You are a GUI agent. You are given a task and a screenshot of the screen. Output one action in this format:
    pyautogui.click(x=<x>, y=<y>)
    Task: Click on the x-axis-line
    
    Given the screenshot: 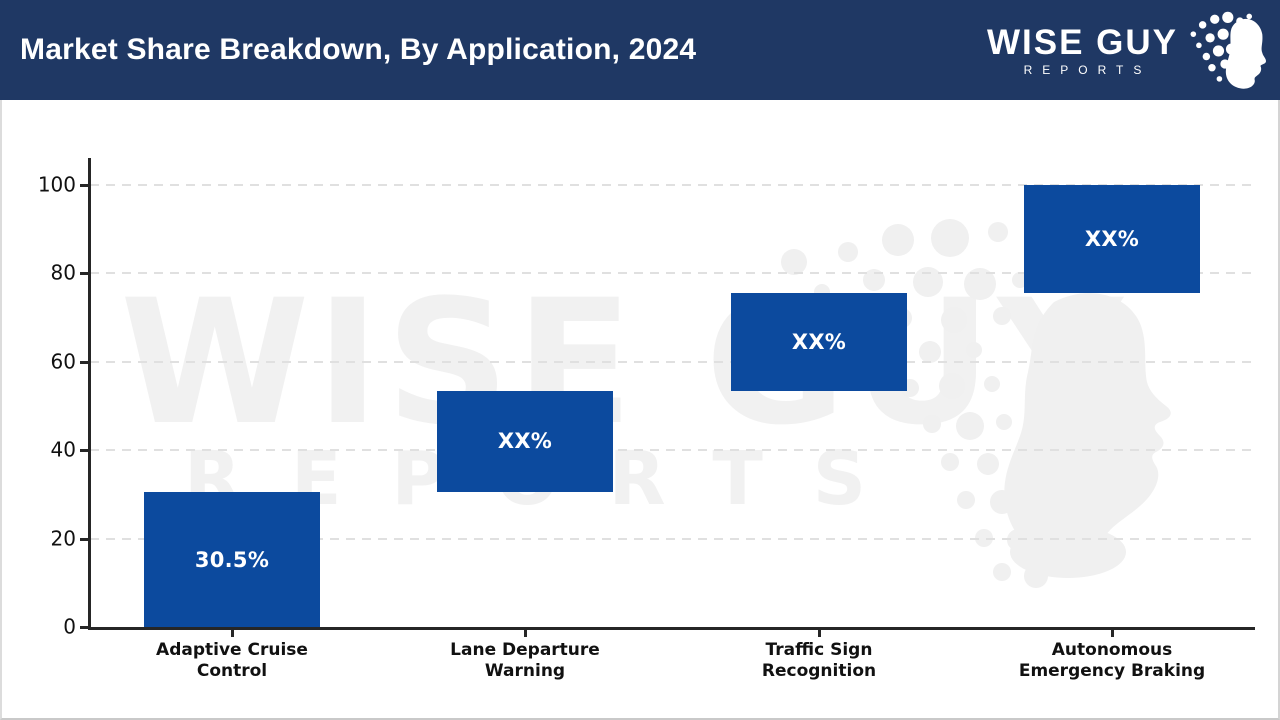 What is the action you would take?
    pyautogui.click(x=671, y=628)
    